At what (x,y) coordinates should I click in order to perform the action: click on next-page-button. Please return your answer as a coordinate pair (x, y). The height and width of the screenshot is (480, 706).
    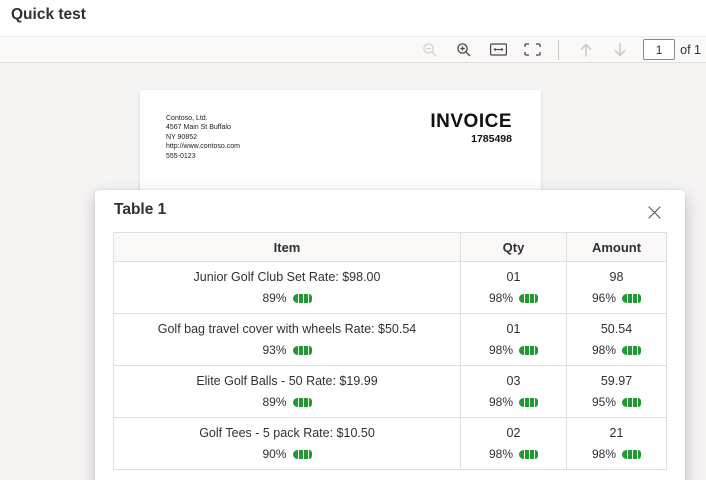
    Looking at the image, I should click on (620, 50).